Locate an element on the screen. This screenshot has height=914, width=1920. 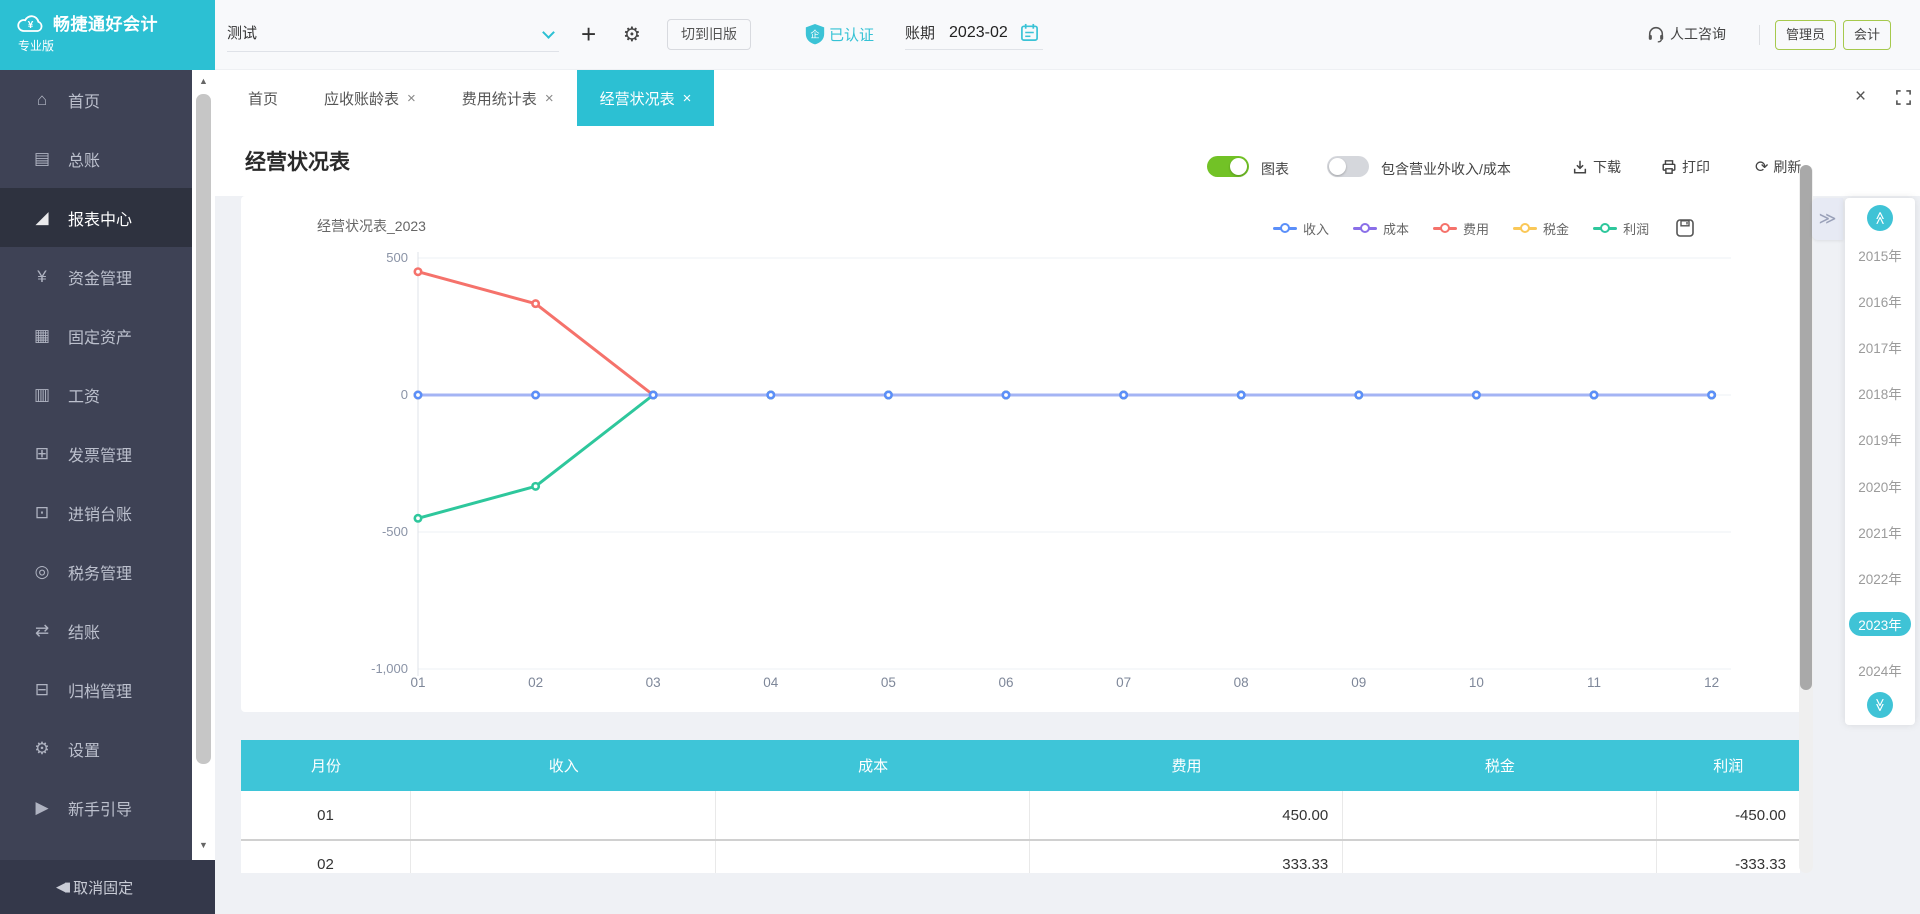
sidebar-scroll-thumb is located at coordinates (203, 429).